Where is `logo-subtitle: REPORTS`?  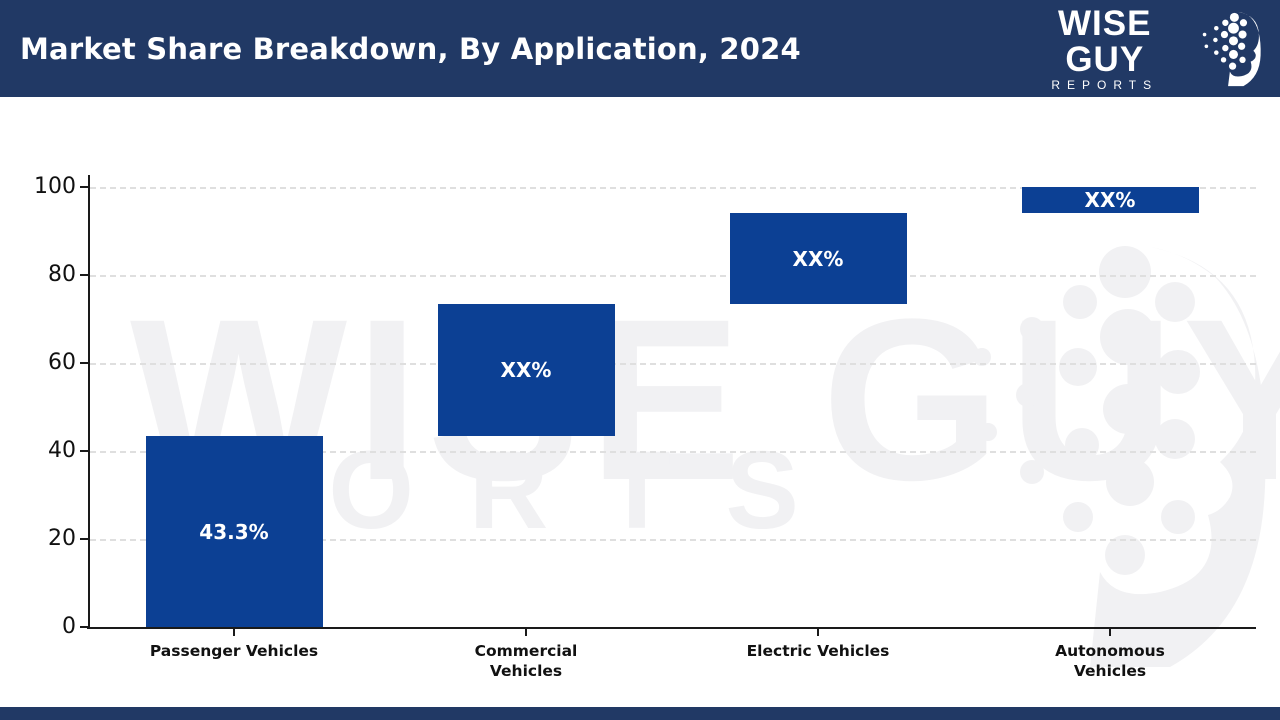 logo-subtitle: REPORTS is located at coordinates (1105, 85).